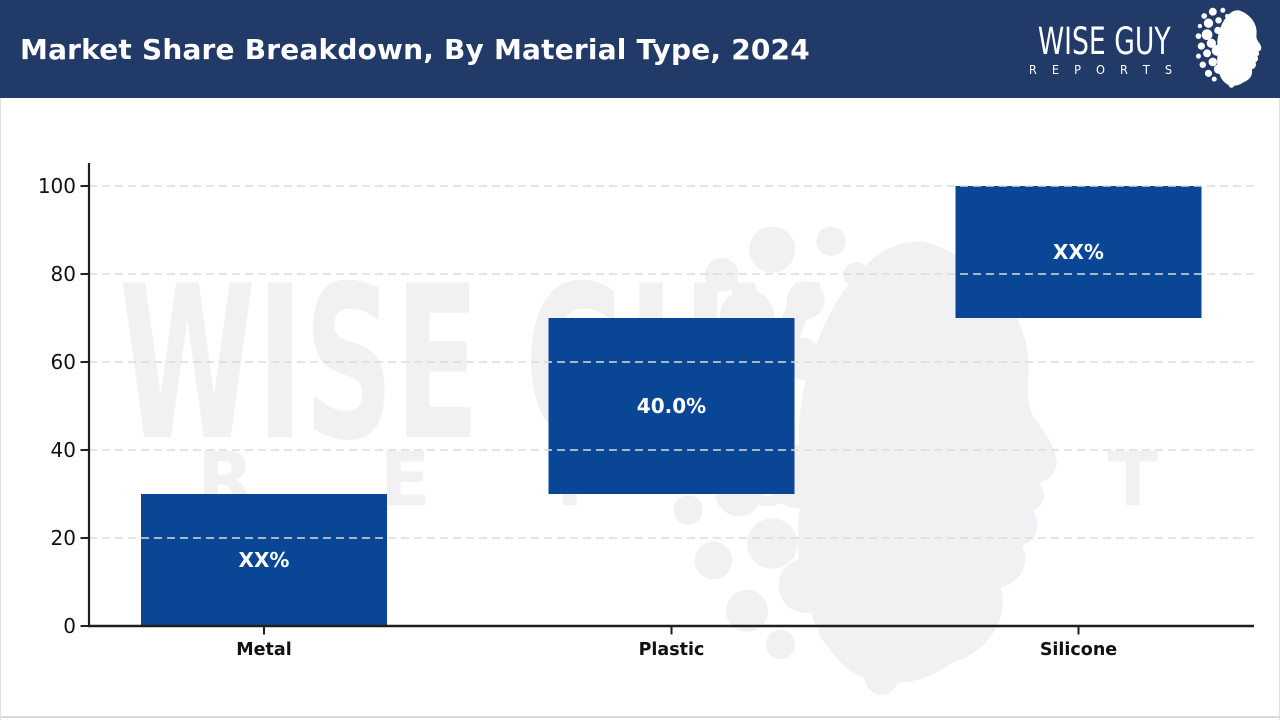  I want to click on y-tick-label-20: 20, so click(63, 538).